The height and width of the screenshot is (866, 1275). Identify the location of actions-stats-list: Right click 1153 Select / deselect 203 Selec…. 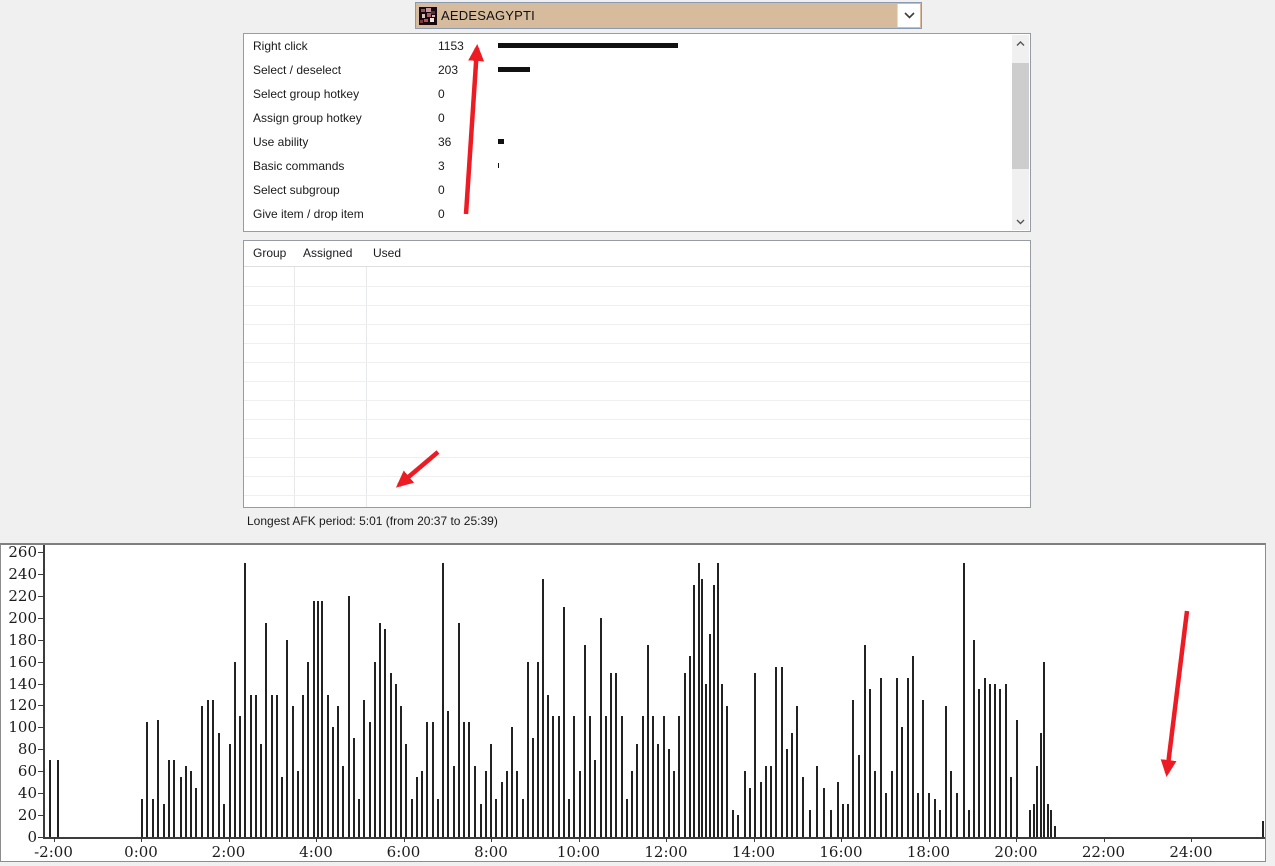
(637, 132).